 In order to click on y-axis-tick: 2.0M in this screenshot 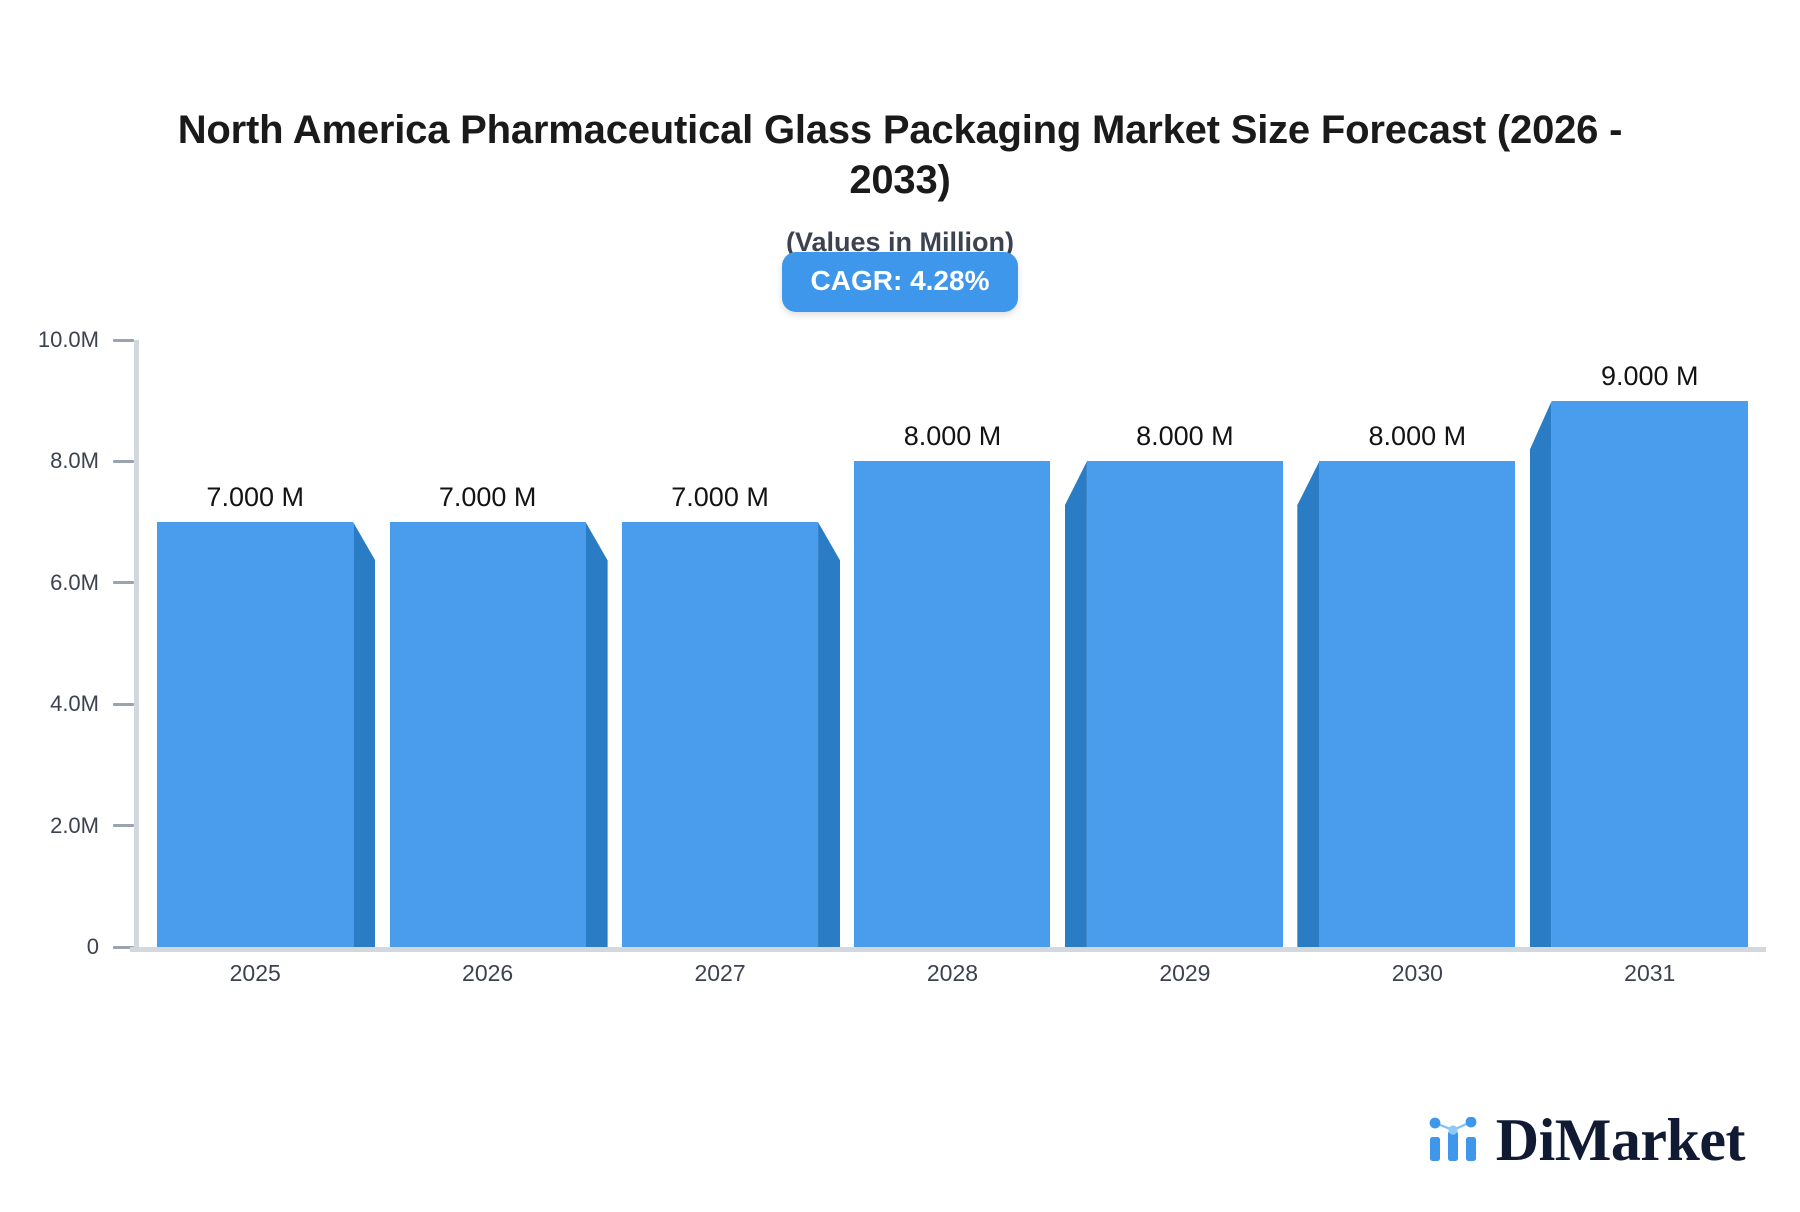, I will do `click(92, 825)`.